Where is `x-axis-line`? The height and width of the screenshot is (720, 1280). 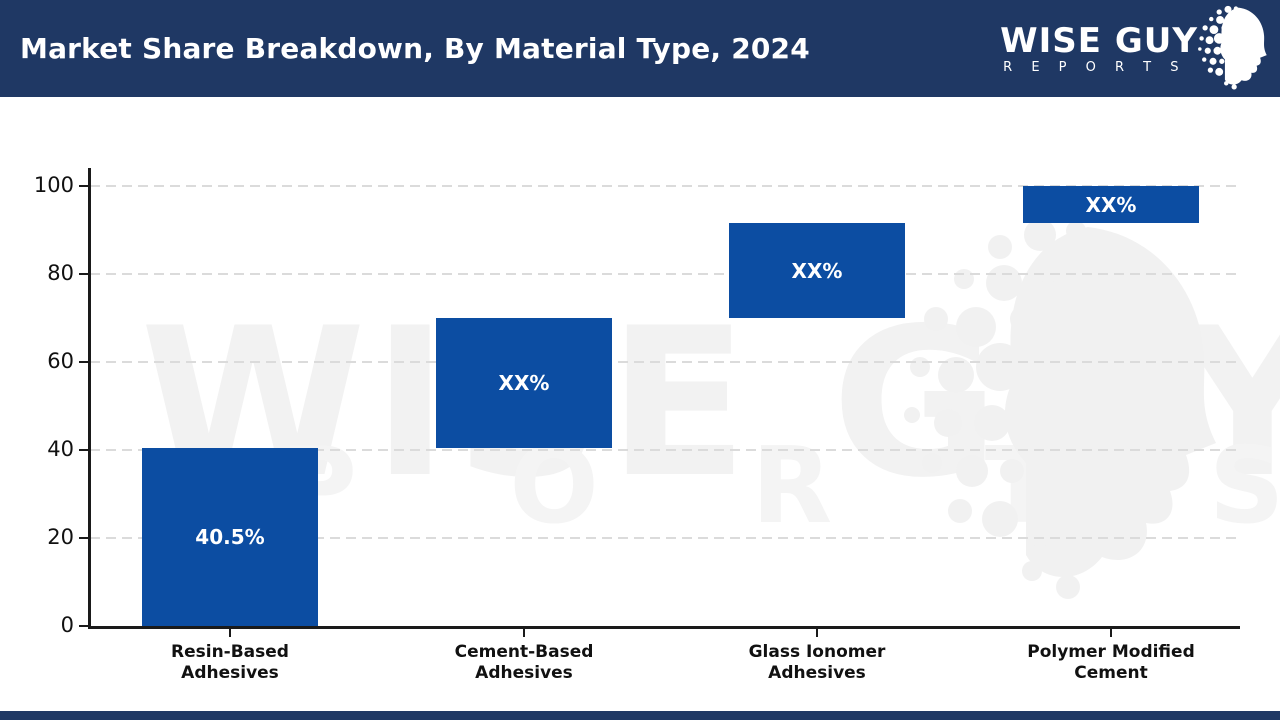
x-axis-line is located at coordinates (664, 627).